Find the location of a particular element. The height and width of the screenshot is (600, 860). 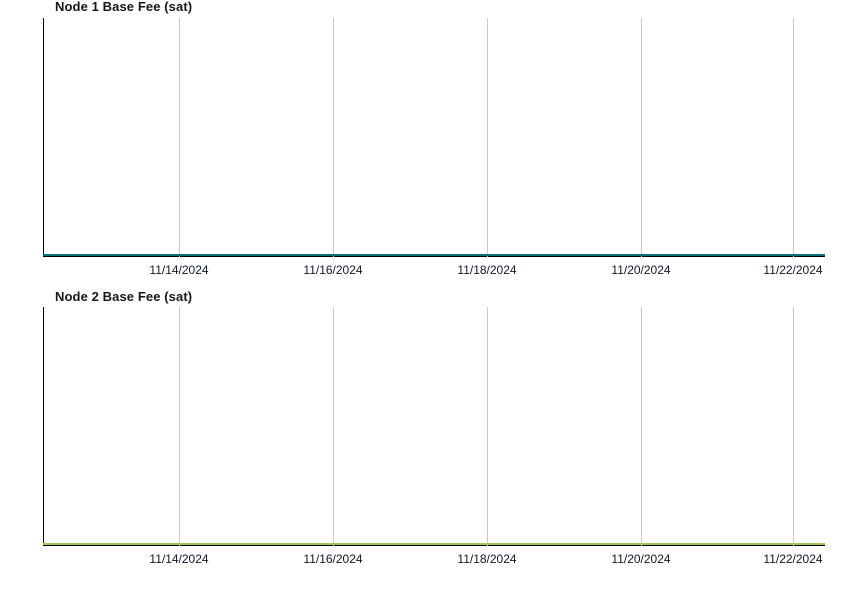

series-line-node-2-base-fee is located at coordinates (434, 544).